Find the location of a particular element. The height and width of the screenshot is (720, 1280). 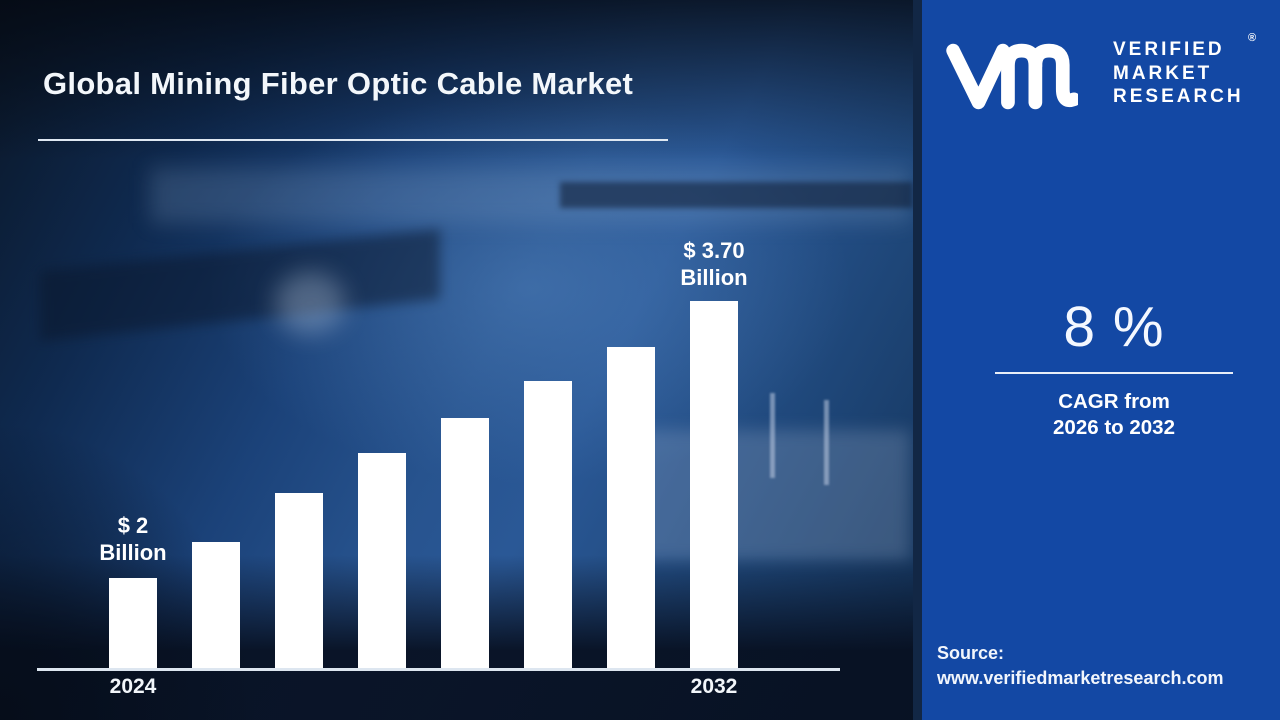

bar-2026 is located at coordinates (216, 605).